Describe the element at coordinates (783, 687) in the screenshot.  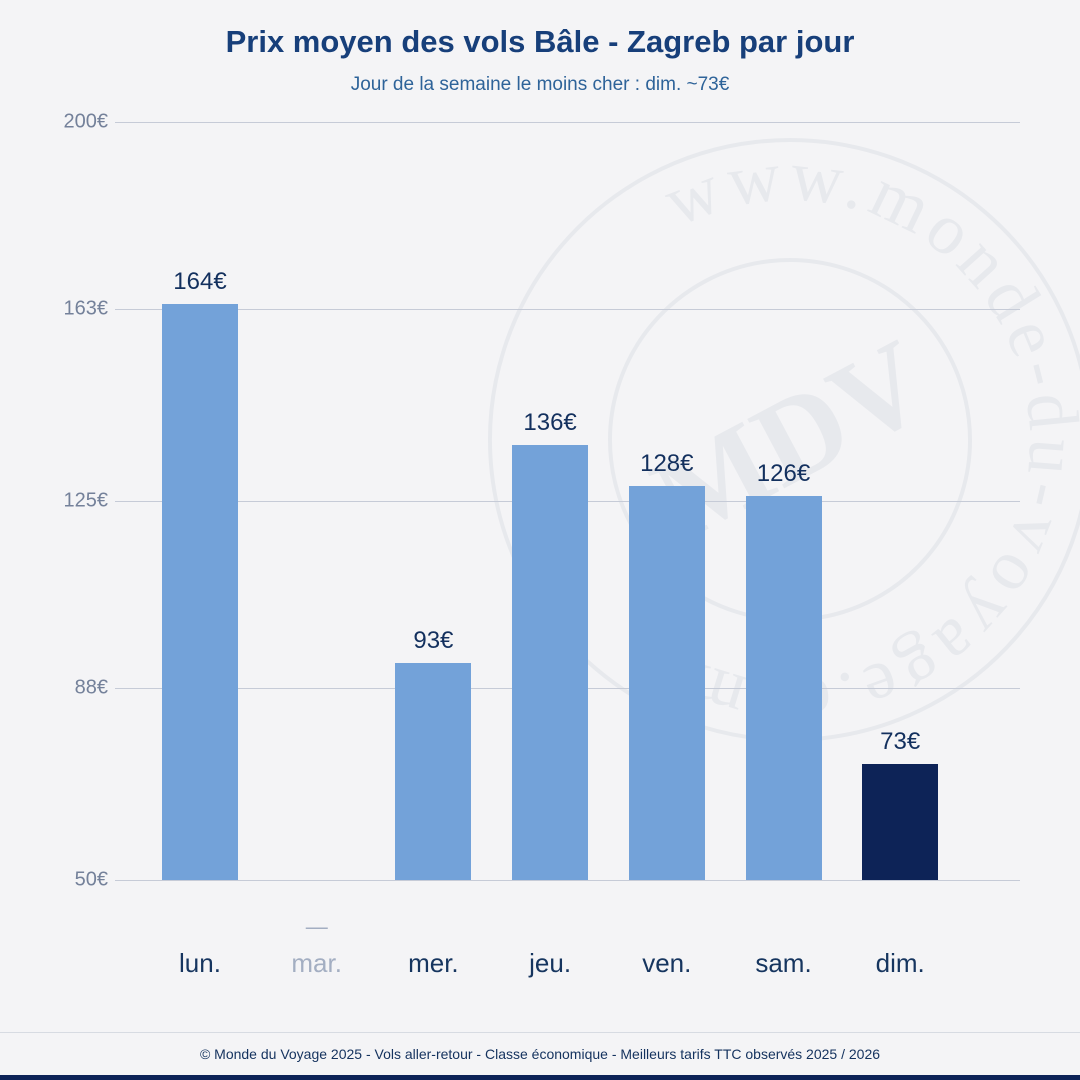
I see `bar-sam` at that location.